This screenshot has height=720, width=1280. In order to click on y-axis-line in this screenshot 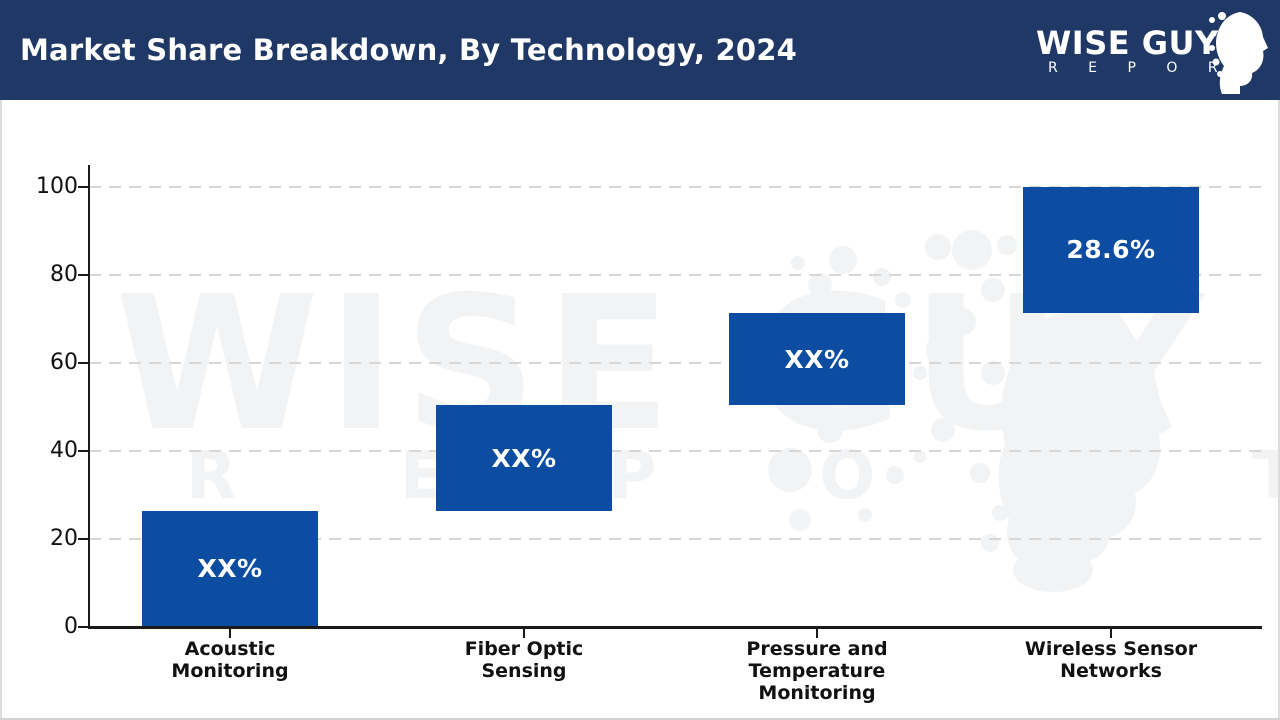, I will do `click(89, 396)`.